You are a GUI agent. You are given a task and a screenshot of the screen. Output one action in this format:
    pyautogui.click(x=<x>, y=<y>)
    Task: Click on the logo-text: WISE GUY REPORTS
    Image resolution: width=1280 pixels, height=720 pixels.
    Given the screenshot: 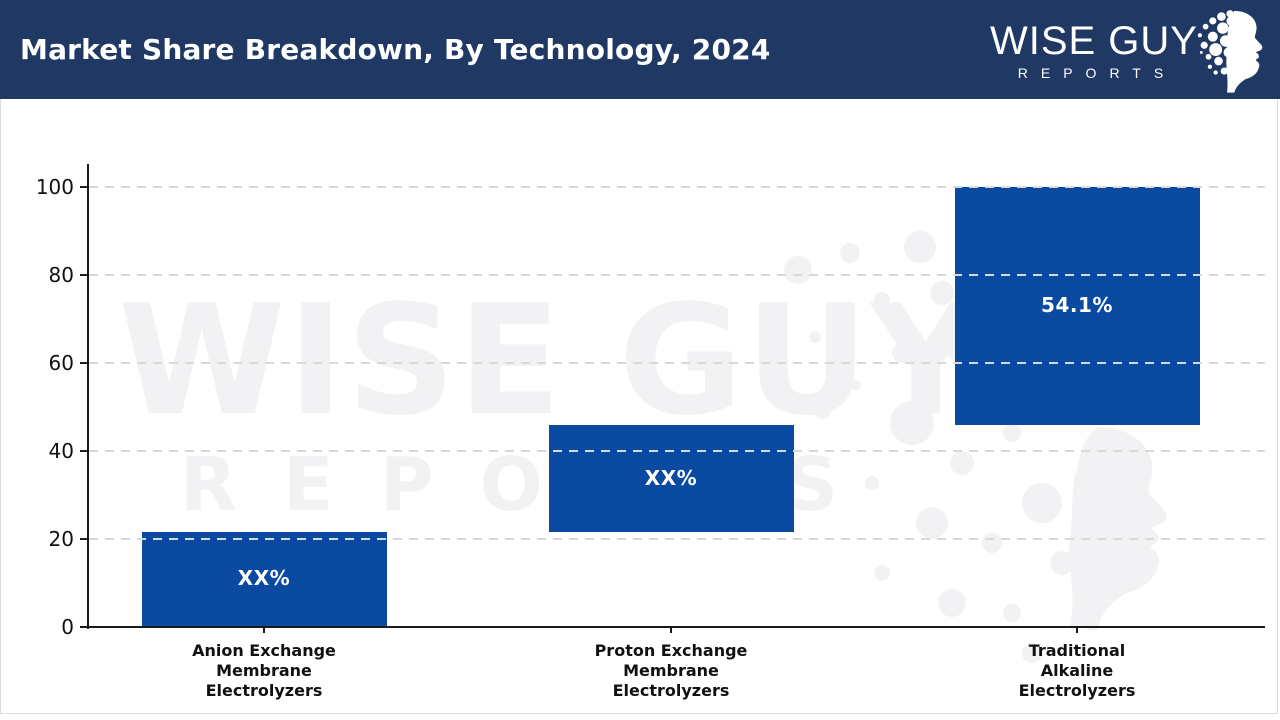 What is the action you would take?
    pyautogui.click(x=1094, y=50)
    